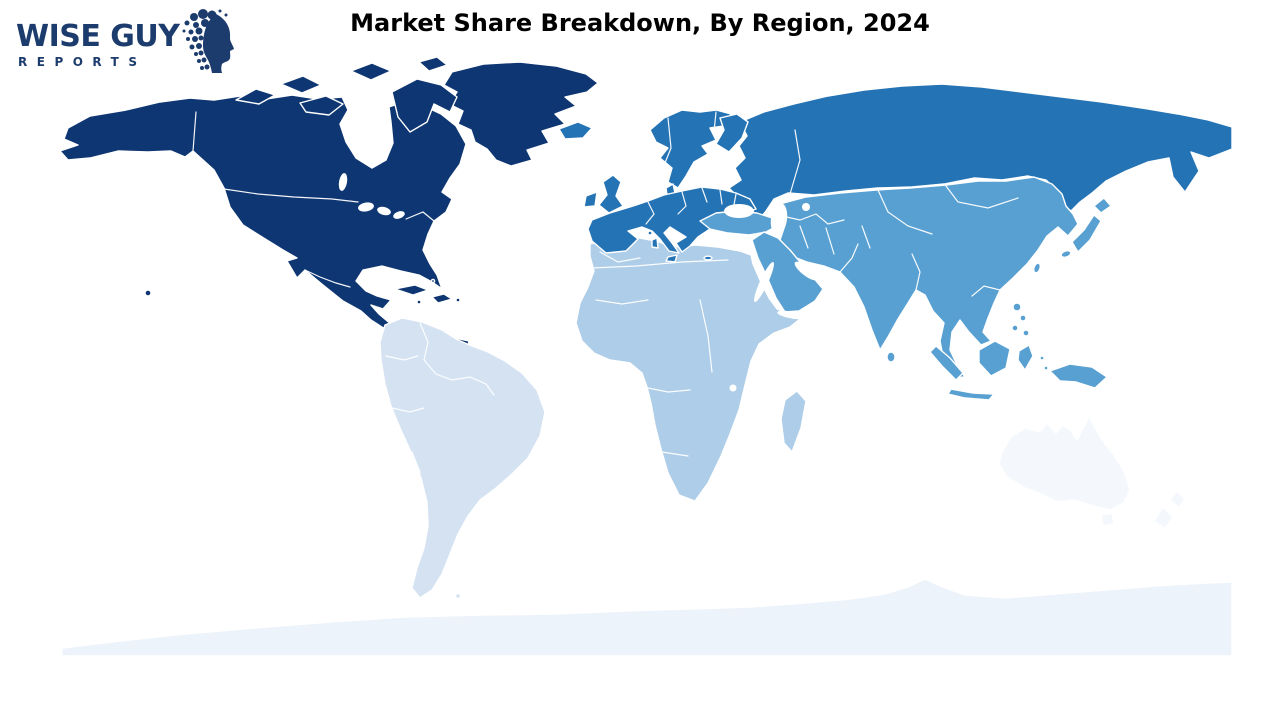 This screenshot has width=1280, height=720. I want to click on sulawesi, so click(1025, 357).